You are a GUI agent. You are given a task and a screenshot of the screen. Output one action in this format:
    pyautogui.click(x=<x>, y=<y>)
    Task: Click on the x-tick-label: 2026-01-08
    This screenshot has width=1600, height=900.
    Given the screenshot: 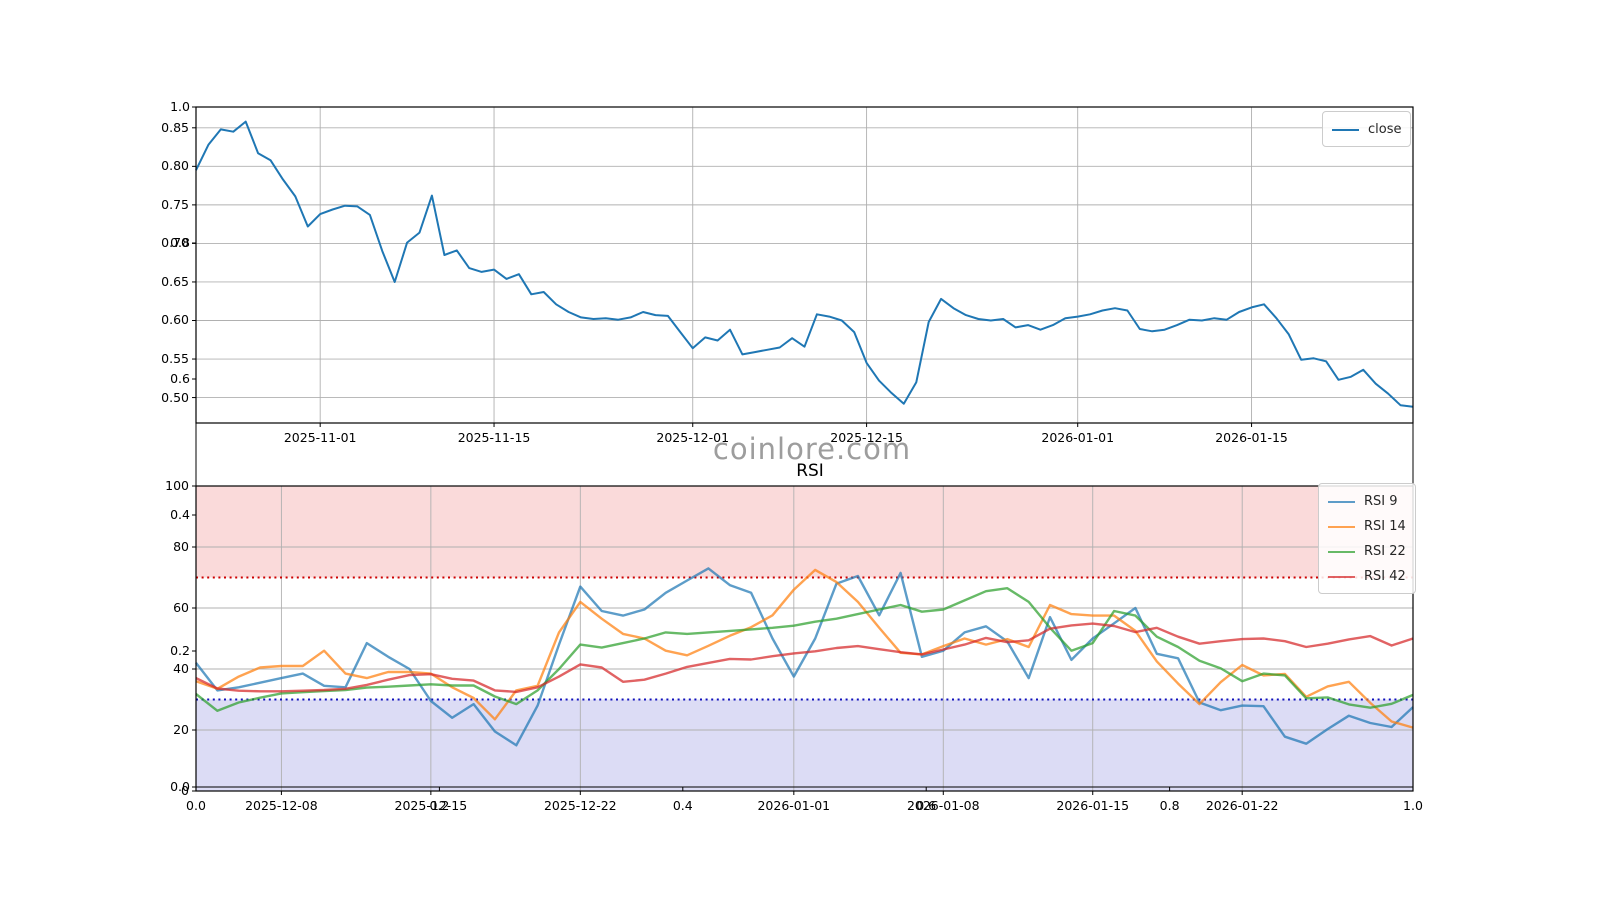 What is the action you would take?
    pyautogui.click(x=943, y=805)
    